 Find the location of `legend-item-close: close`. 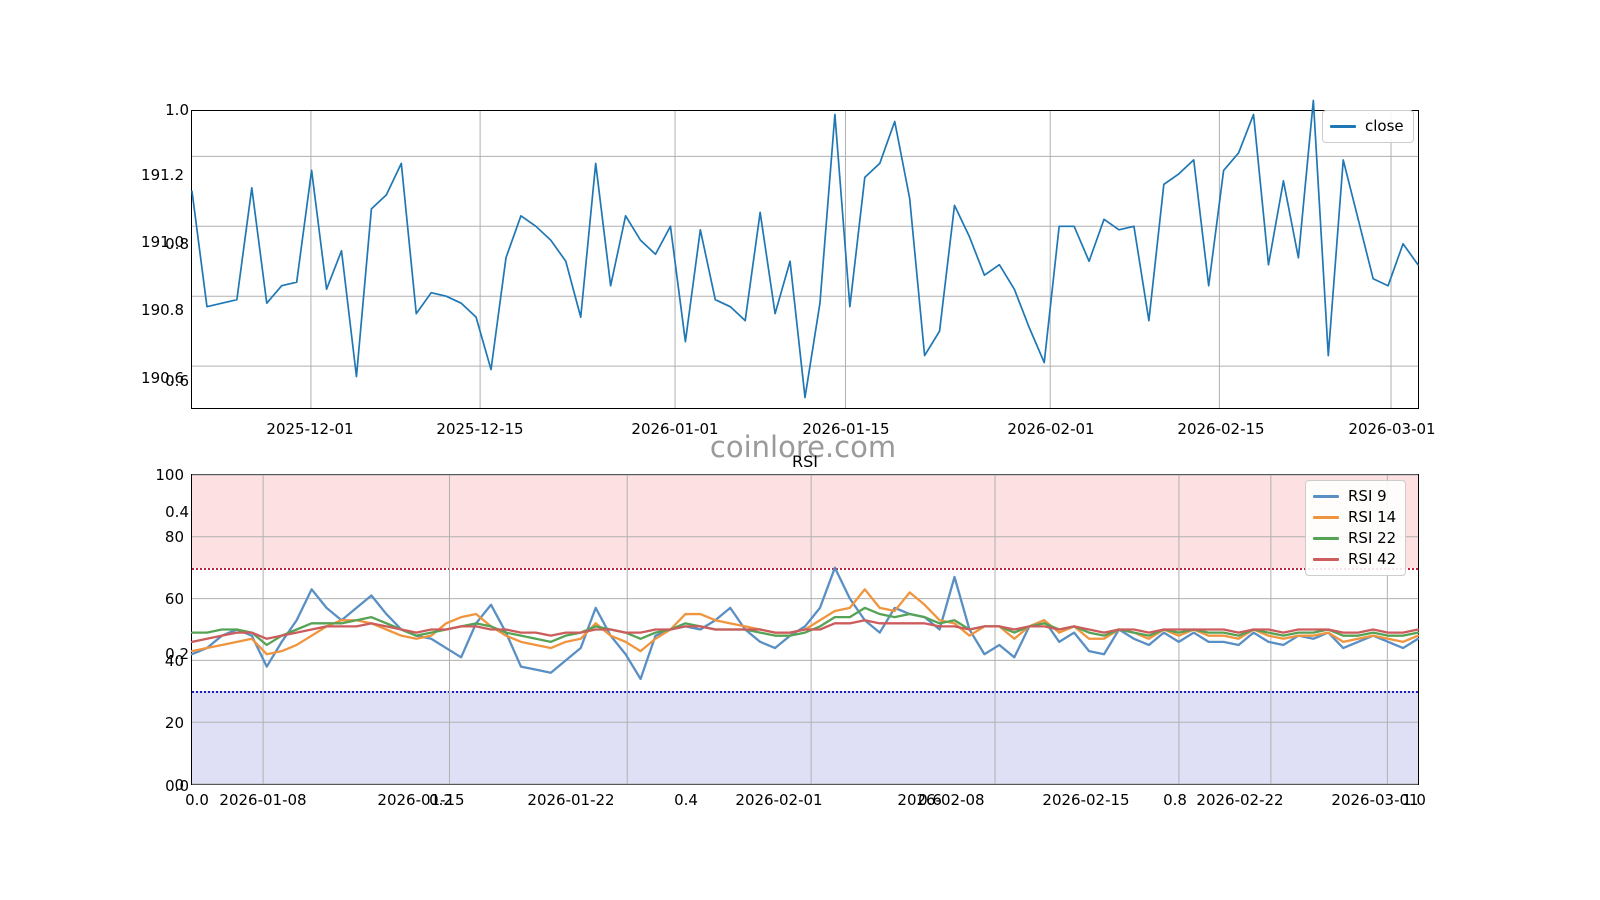

legend-item-close: close is located at coordinates (1367, 126).